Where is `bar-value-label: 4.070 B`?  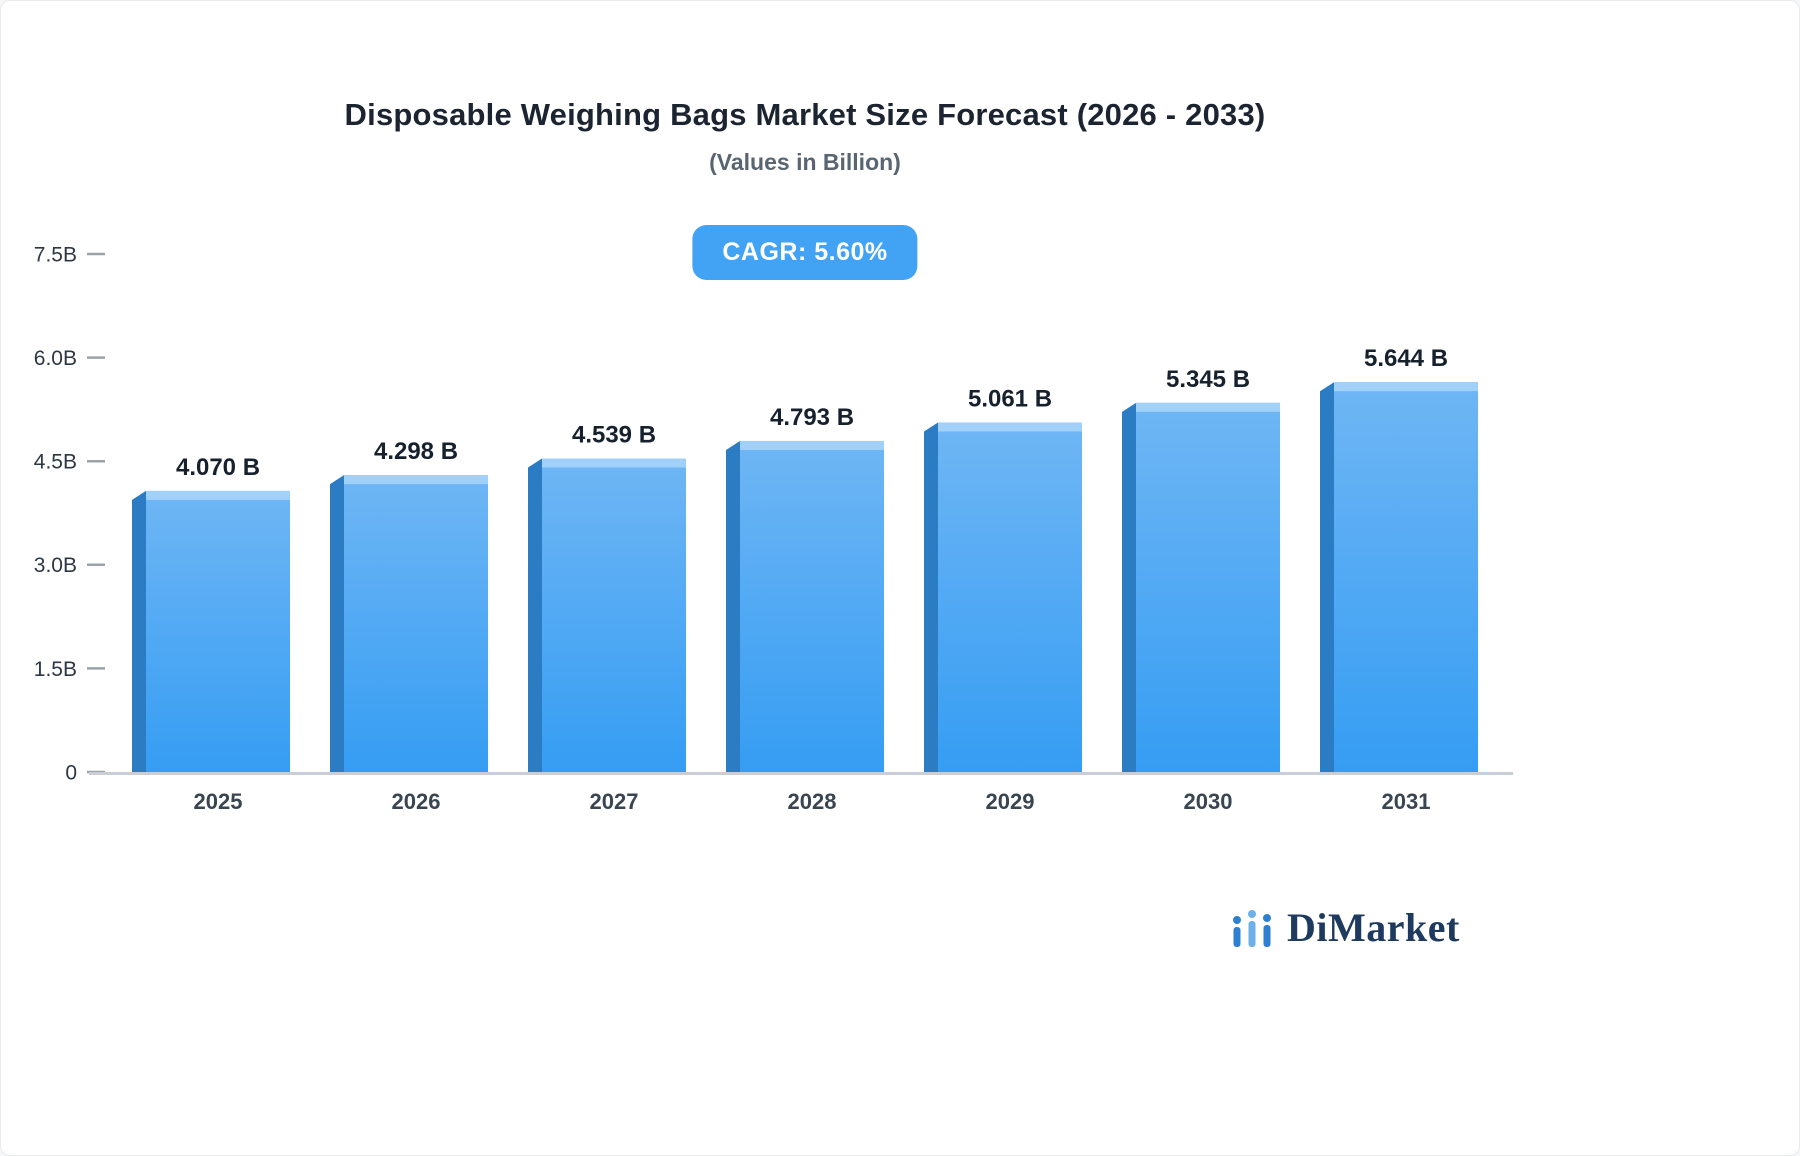 bar-value-label: 4.070 B is located at coordinates (218, 467).